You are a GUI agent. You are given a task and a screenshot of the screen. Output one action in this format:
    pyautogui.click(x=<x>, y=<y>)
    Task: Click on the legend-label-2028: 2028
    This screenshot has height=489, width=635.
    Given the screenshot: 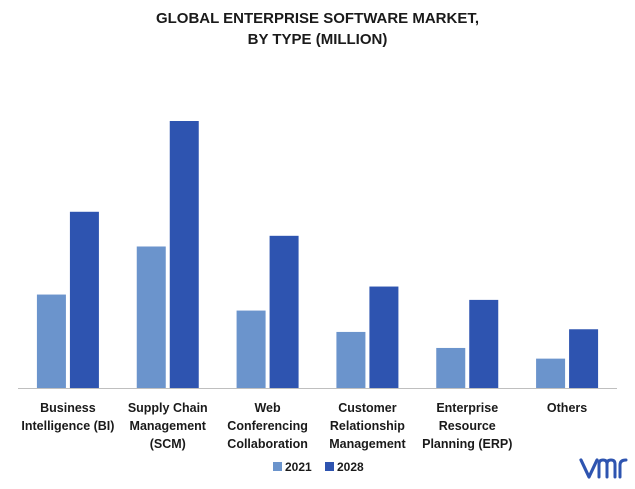 What is the action you would take?
    pyautogui.click(x=350, y=467)
    